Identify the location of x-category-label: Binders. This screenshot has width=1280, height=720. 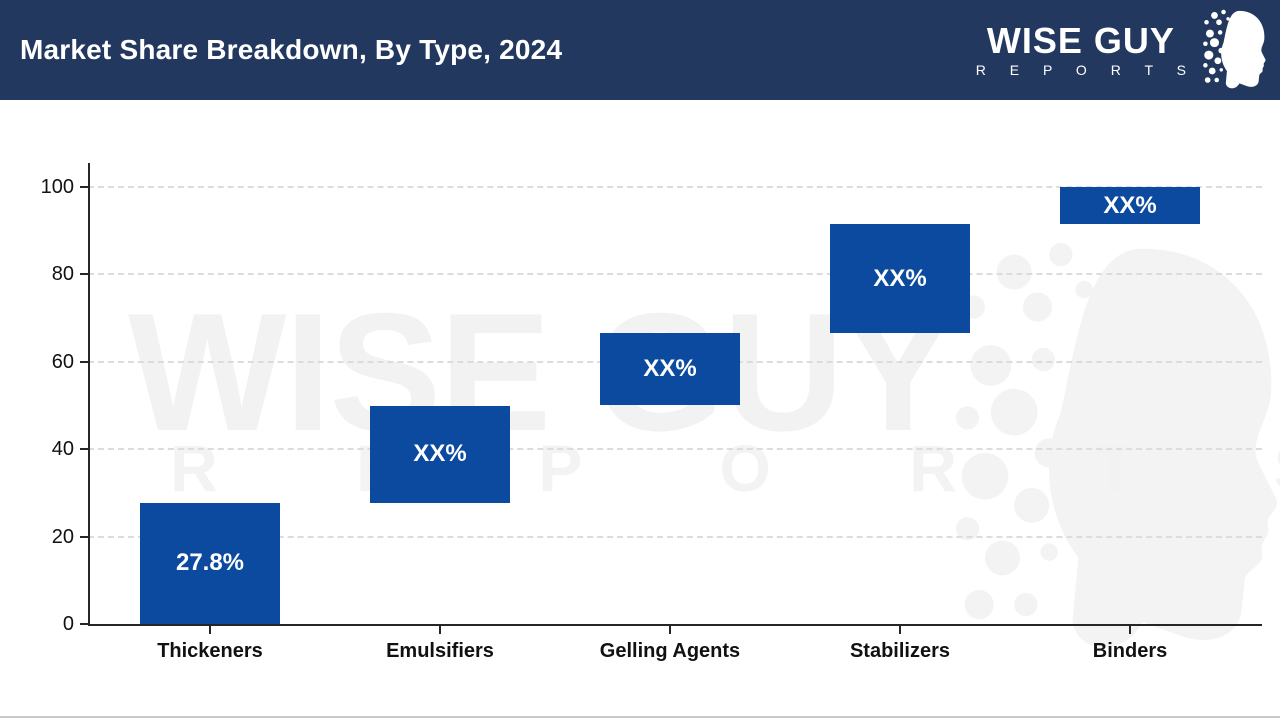
(1130, 651).